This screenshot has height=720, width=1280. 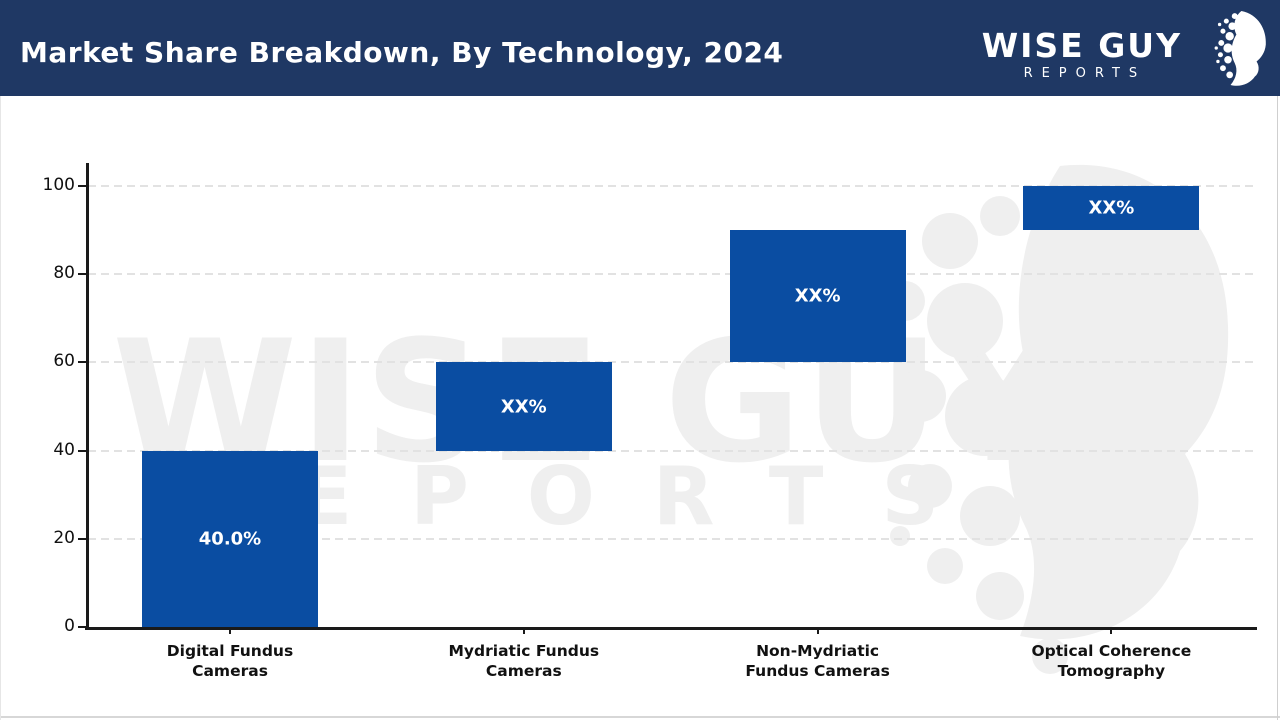 I want to click on brand-logo-text: WISE GUY REPORTS, so click(x=1082, y=53).